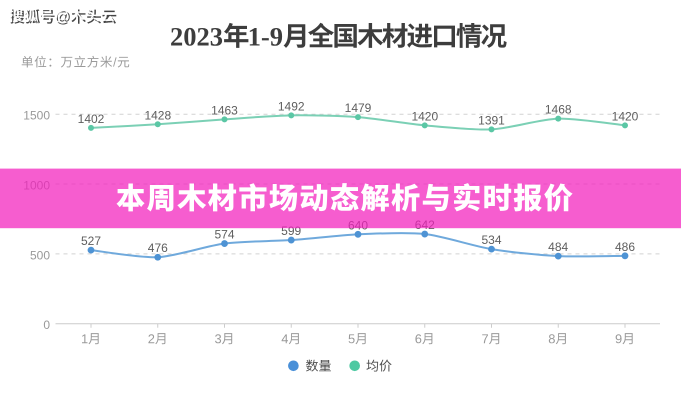 This screenshot has height=405, width=681. What do you see at coordinates (224, 110) in the screenshot?
I see `svg-text: 1463` at bounding box center [224, 110].